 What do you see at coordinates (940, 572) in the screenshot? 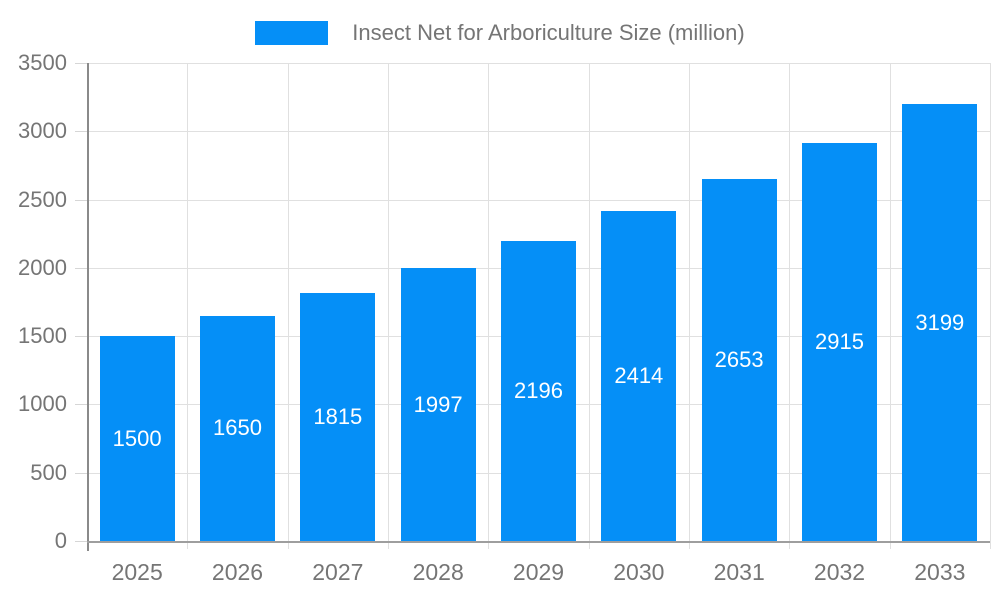
I see `x-axis-tick-label: 2033` at bounding box center [940, 572].